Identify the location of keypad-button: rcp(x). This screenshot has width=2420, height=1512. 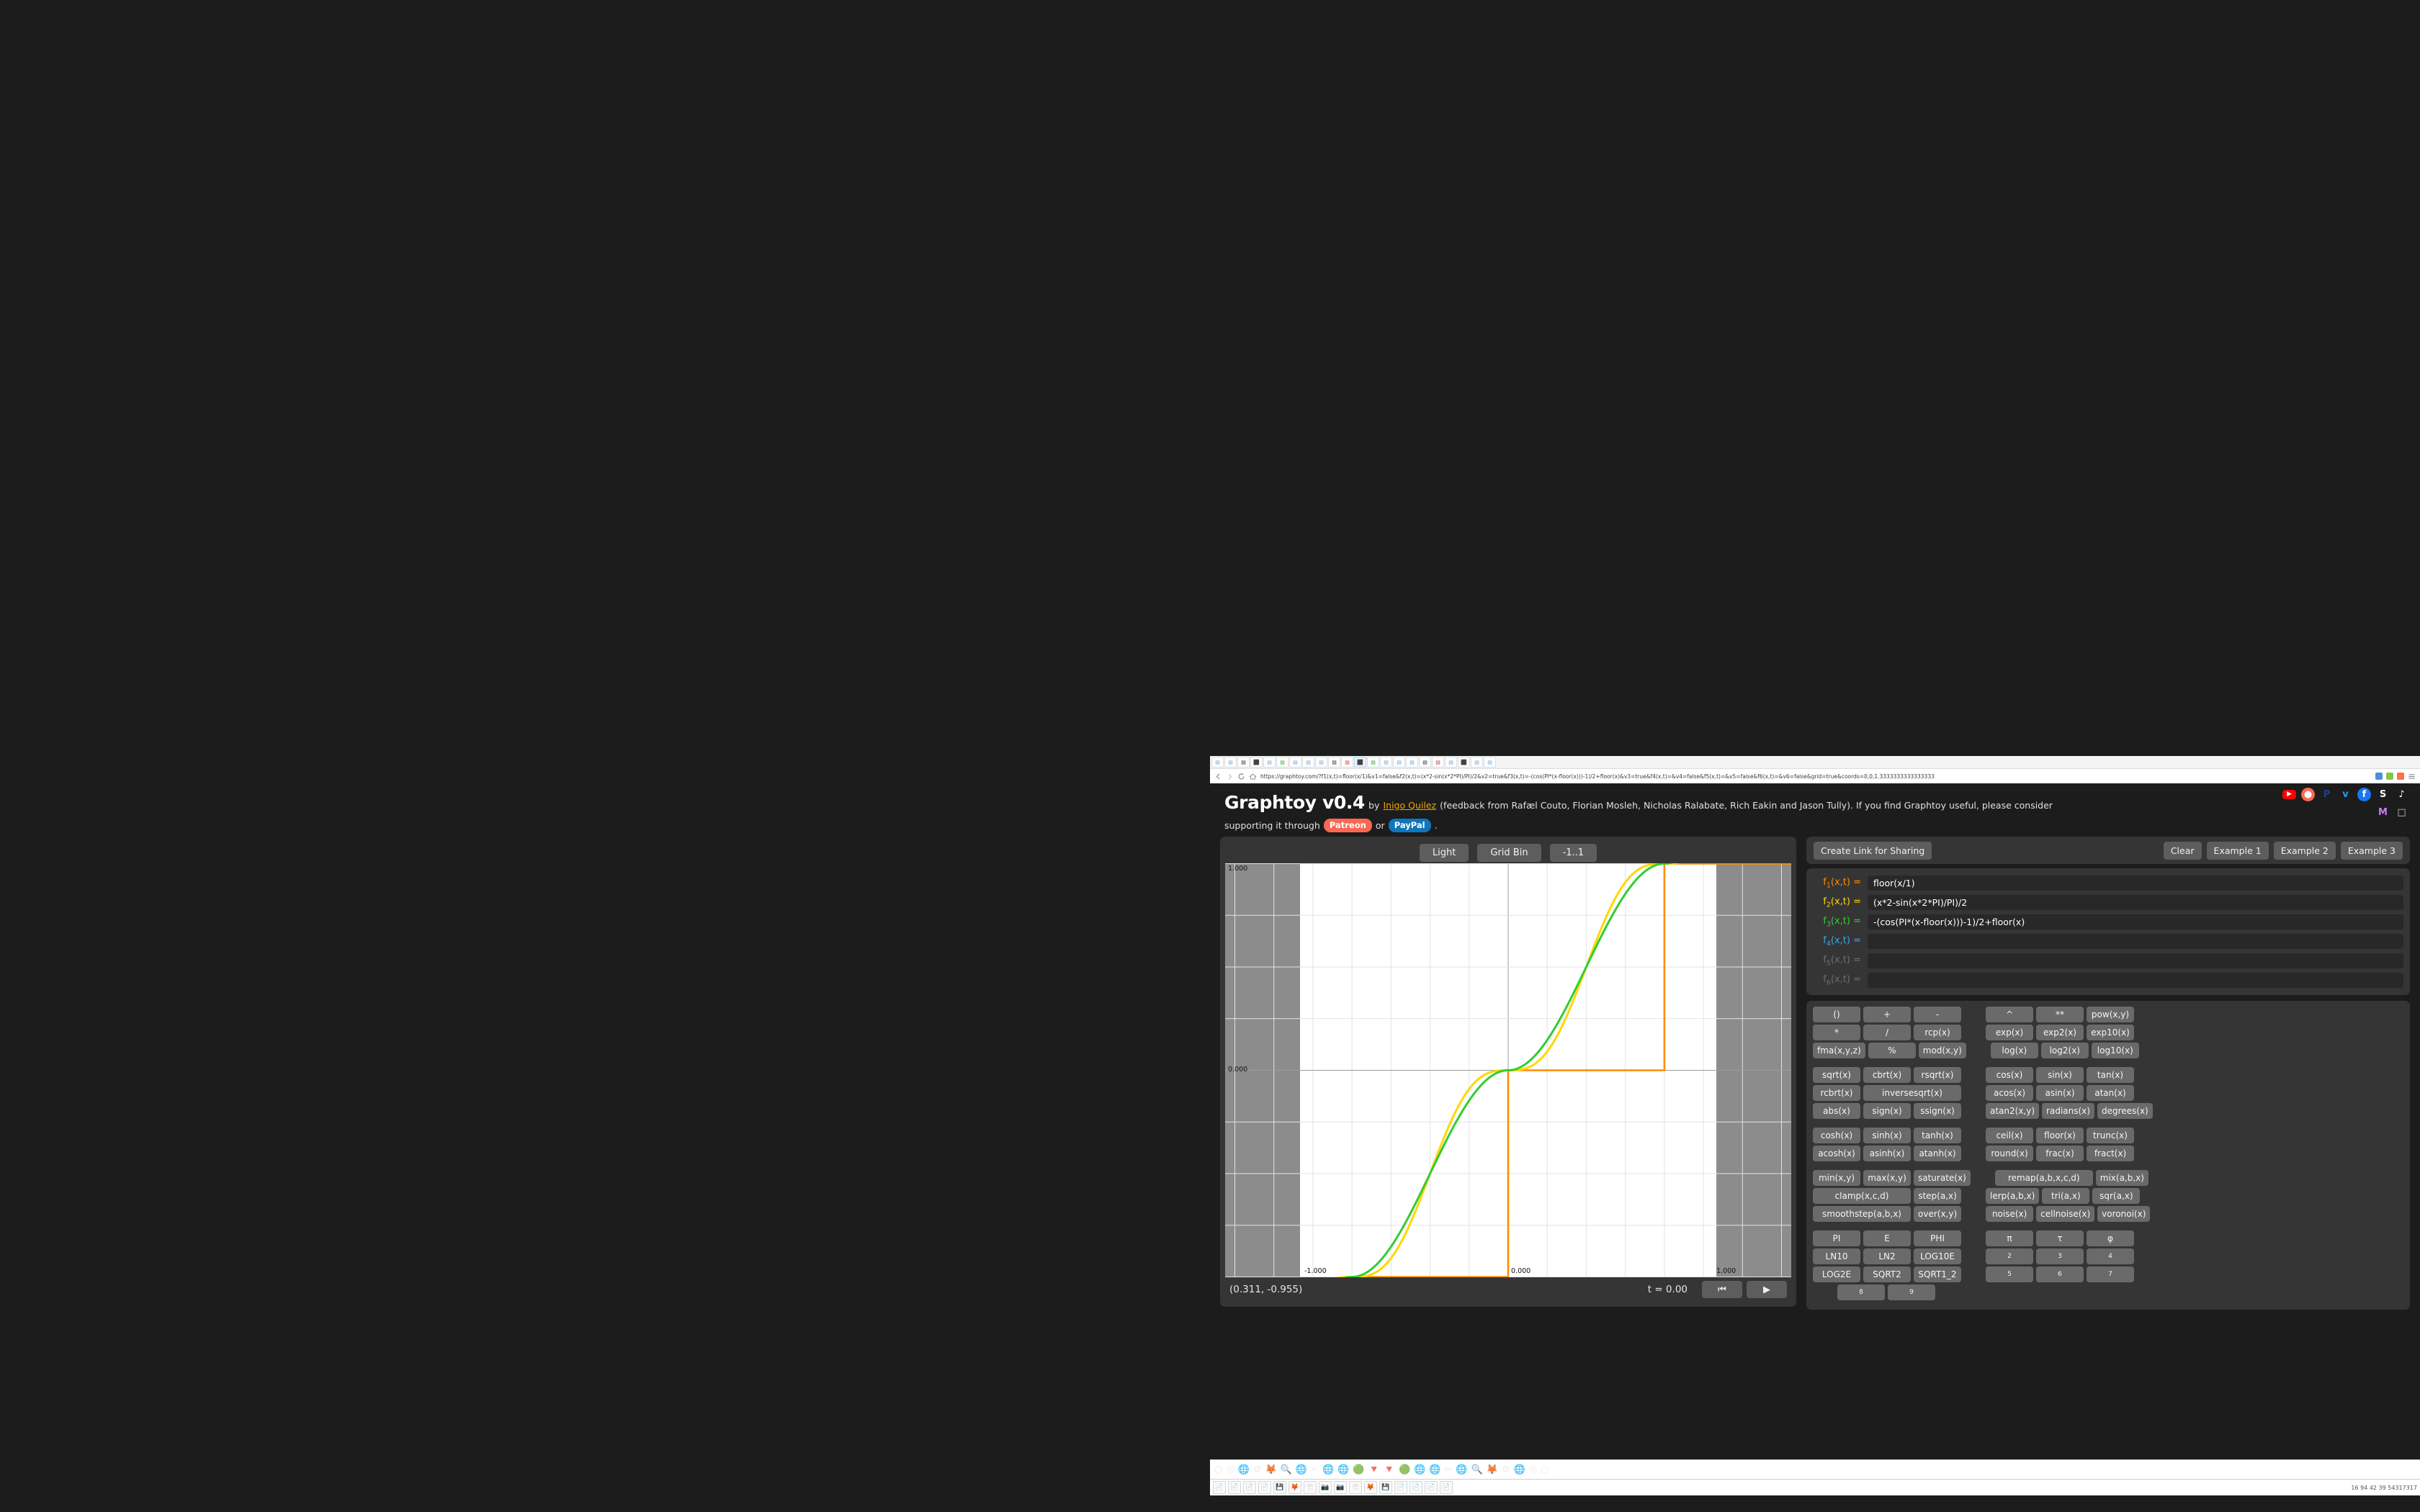
(1938, 1032).